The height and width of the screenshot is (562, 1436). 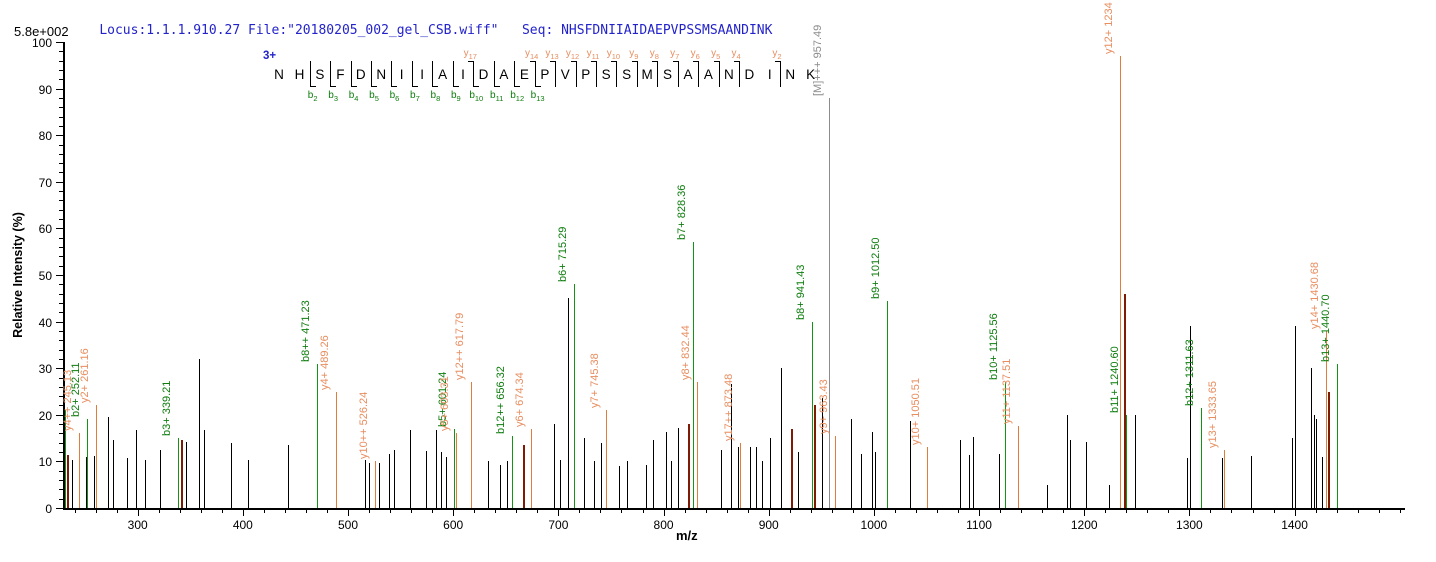 I want to click on y-axis-line, so click(x=64, y=275).